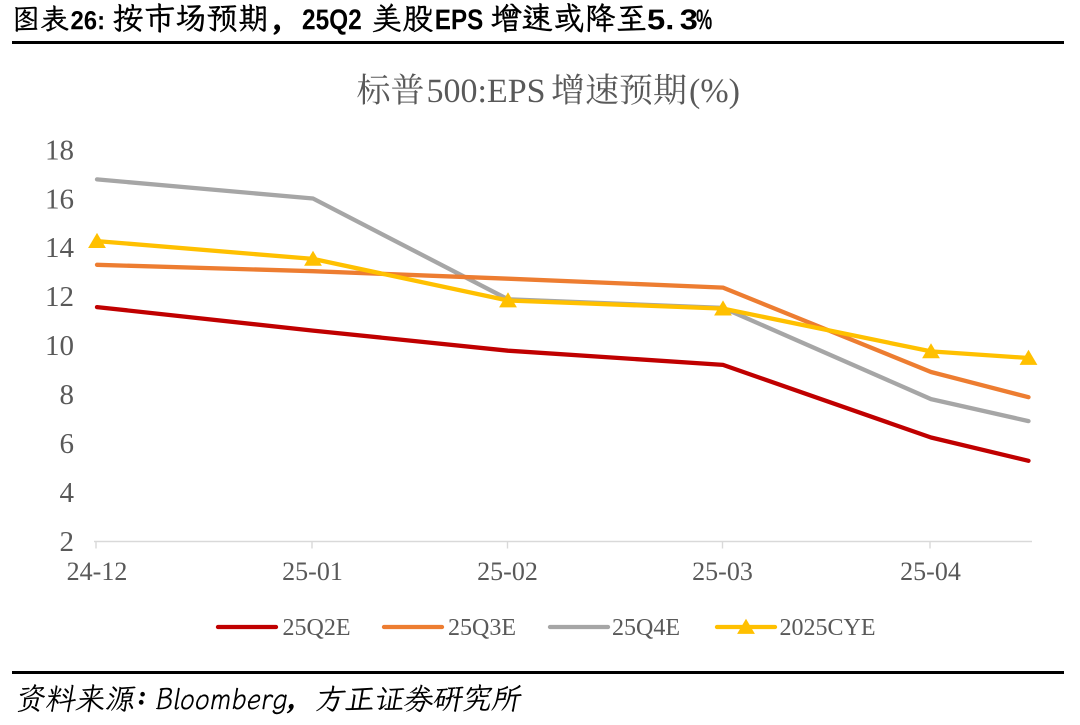  What do you see at coordinates (67, 493) in the screenshot?
I see `svg-text: 4` at bounding box center [67, 493].